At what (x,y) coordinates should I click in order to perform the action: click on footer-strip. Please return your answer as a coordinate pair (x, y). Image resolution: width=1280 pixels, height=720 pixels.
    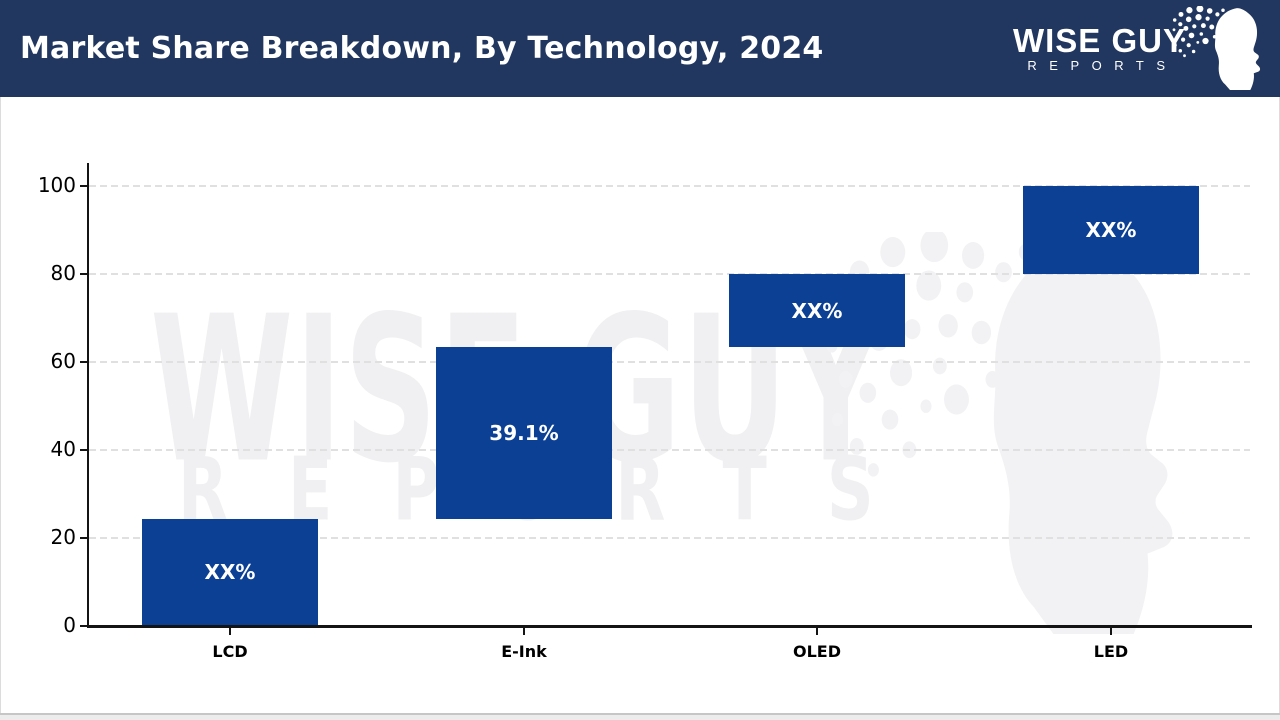
    Looking at the image, I should click on (640, 716).